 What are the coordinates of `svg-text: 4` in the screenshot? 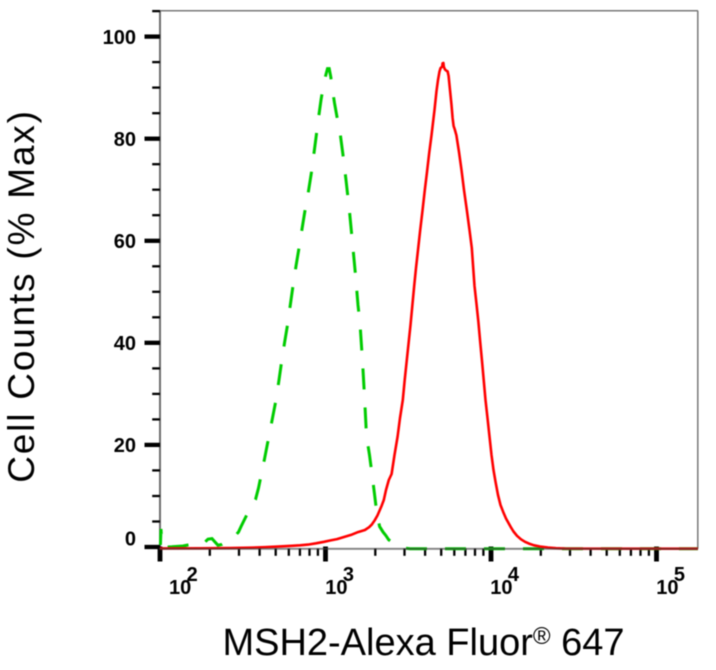 It's located at (514, 575).